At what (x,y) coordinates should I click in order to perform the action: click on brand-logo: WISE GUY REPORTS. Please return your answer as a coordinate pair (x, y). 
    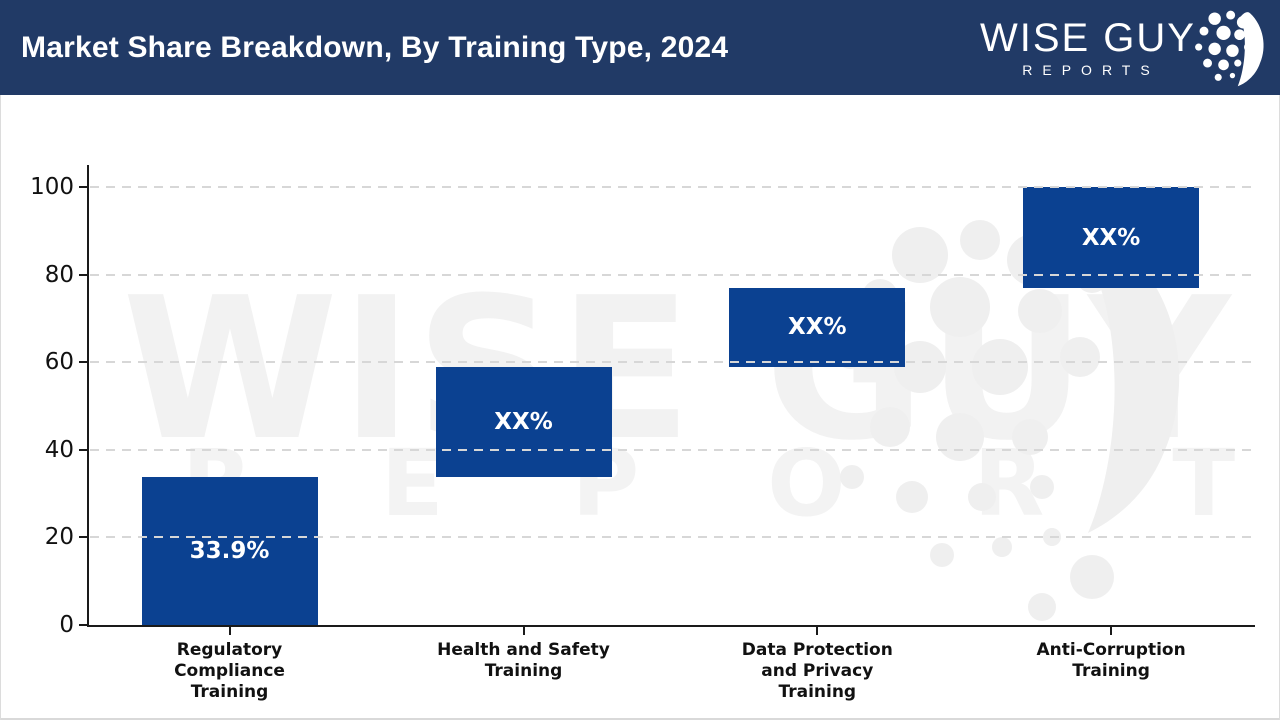
    Looking at the image, I should click on (1124, 48).